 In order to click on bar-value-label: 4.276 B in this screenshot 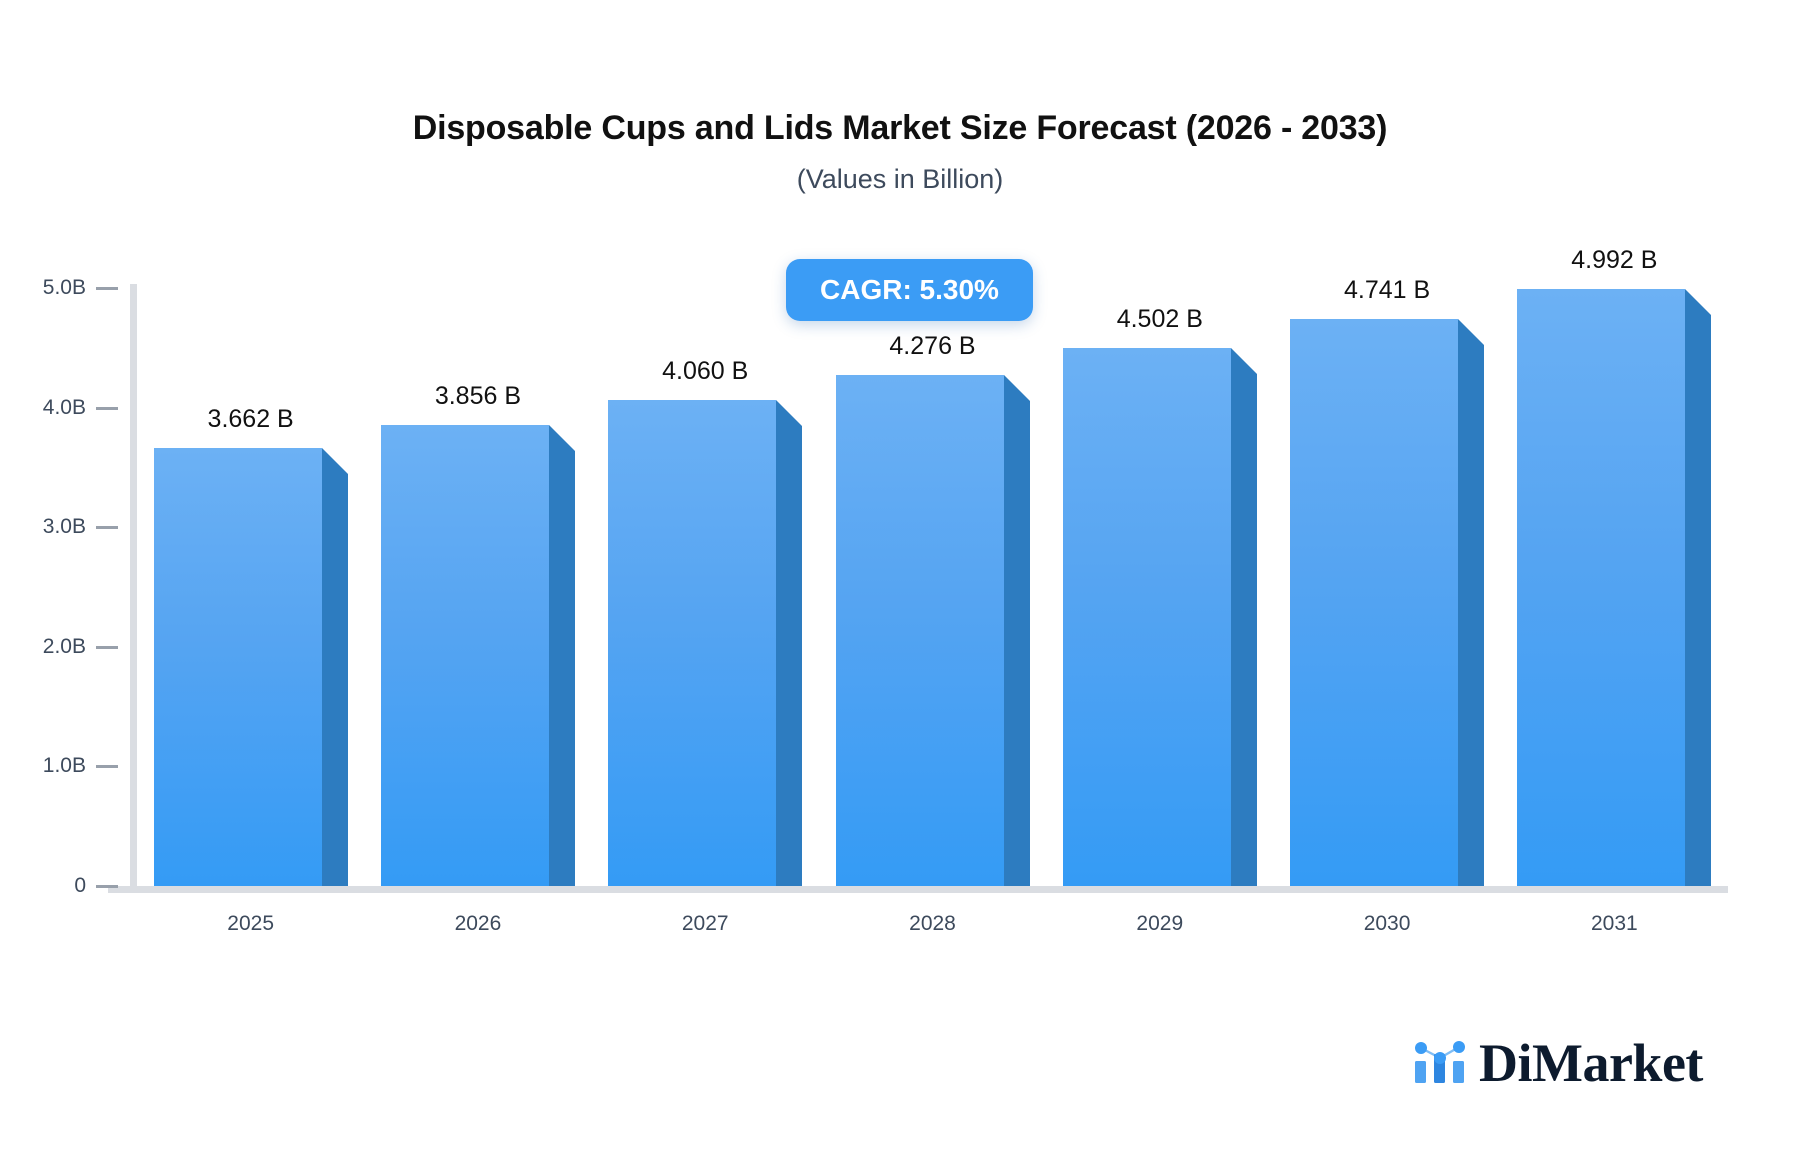, I will do `click(932, 345)`.